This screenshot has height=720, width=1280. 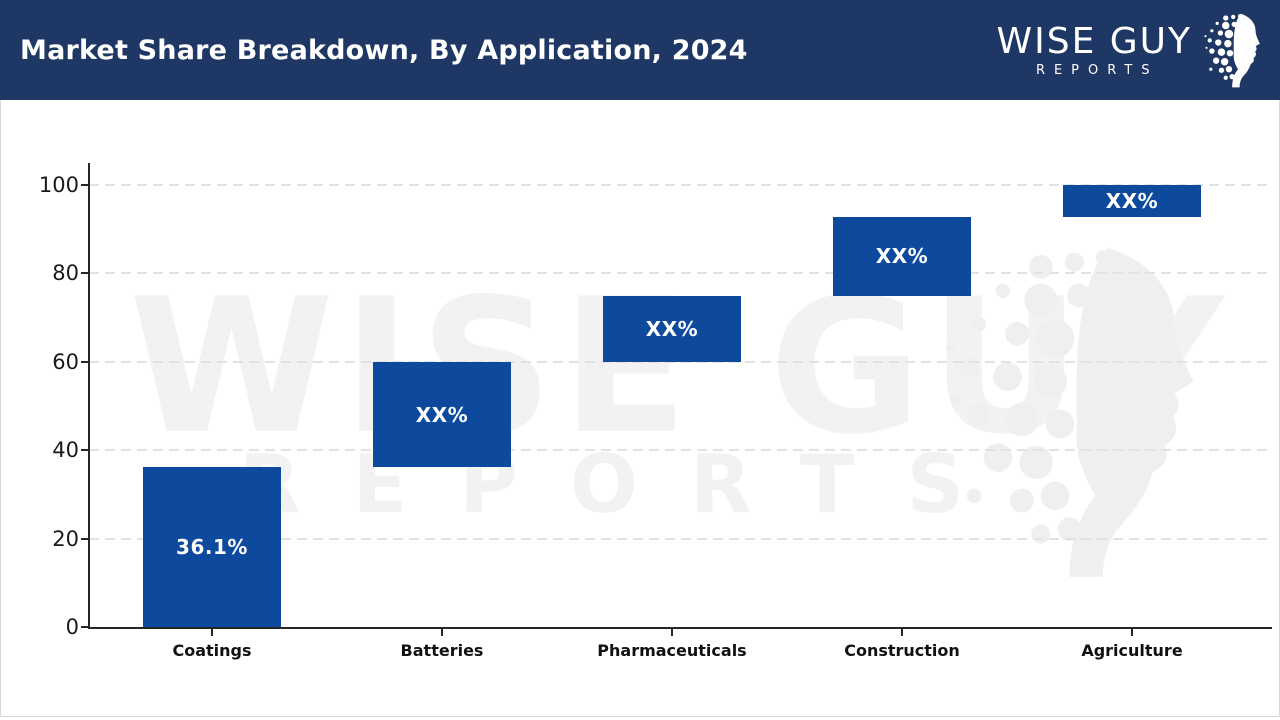 I want to click on y-tick-label: 20, so click(x=65, y=538).